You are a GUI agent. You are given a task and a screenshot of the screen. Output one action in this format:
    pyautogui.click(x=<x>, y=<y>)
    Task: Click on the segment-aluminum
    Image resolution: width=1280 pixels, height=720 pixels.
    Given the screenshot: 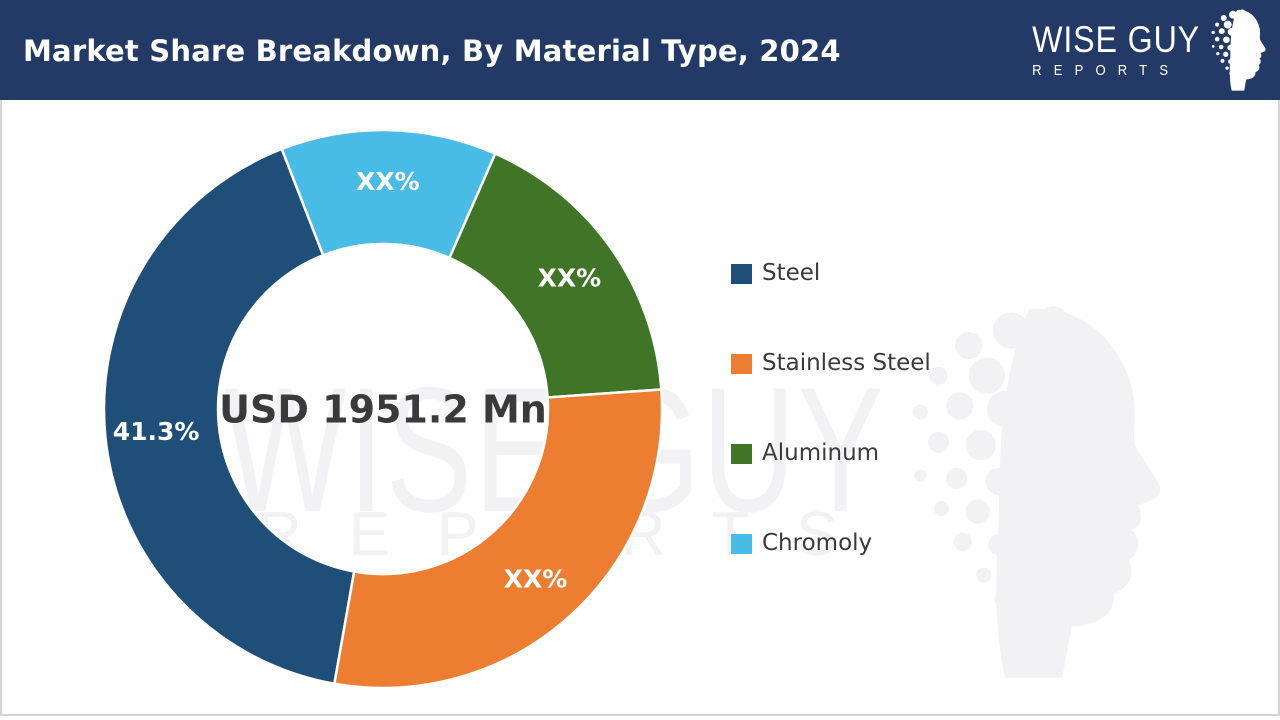 What is the action you would take?
    pyautogui.click(x=555, y=275)
    